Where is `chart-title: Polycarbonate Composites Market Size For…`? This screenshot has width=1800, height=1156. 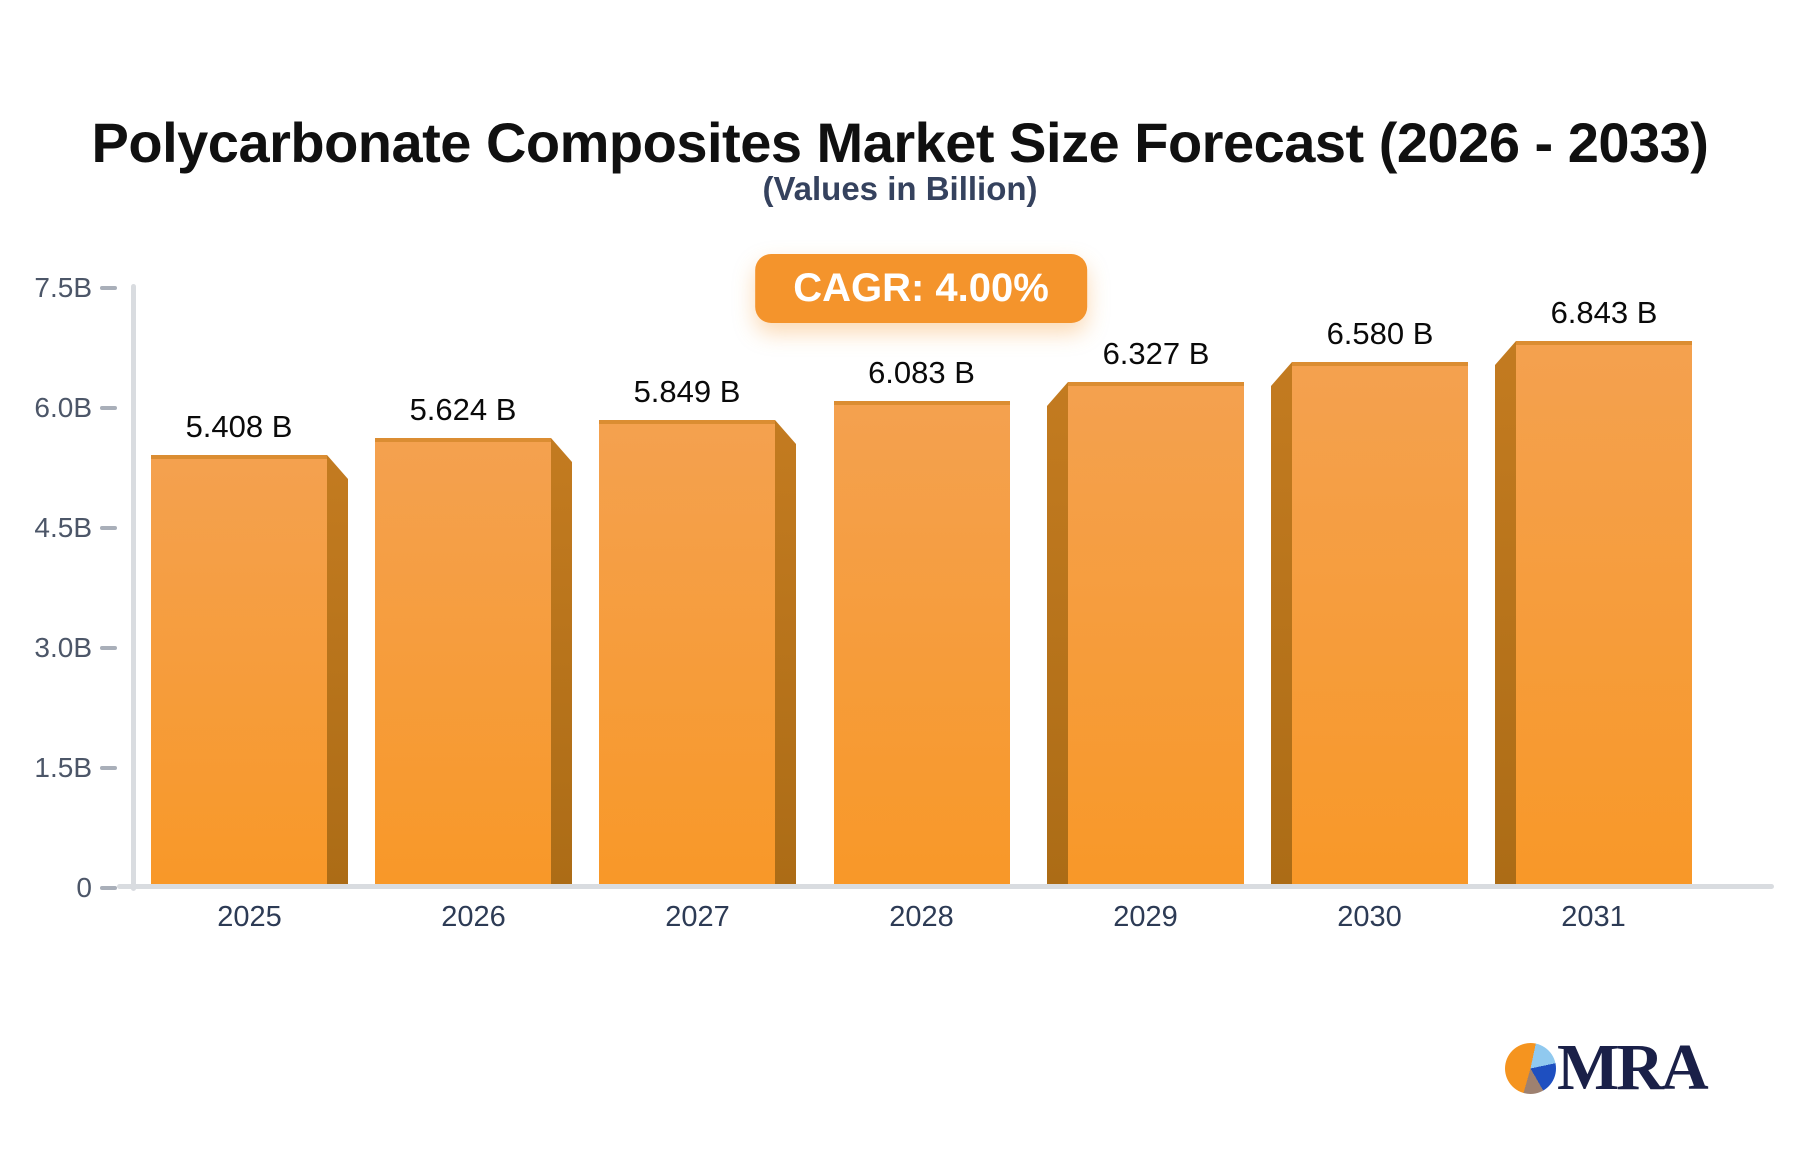 chart-title: Polycarbonate Composites Market Size For… is located at coordinates (900, 142).